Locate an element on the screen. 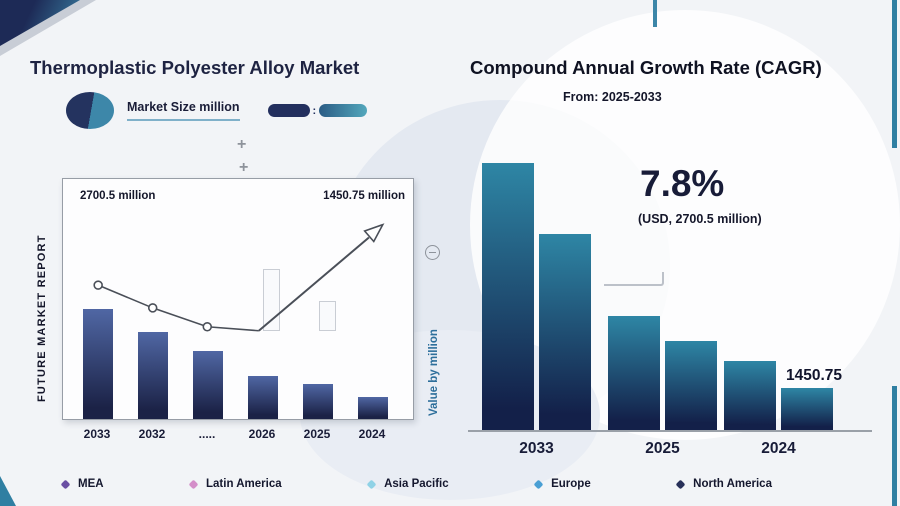 This screenshot has height=506, width=900. annotation-right-value: 1450.75 million is located at coordinates (364, 196).